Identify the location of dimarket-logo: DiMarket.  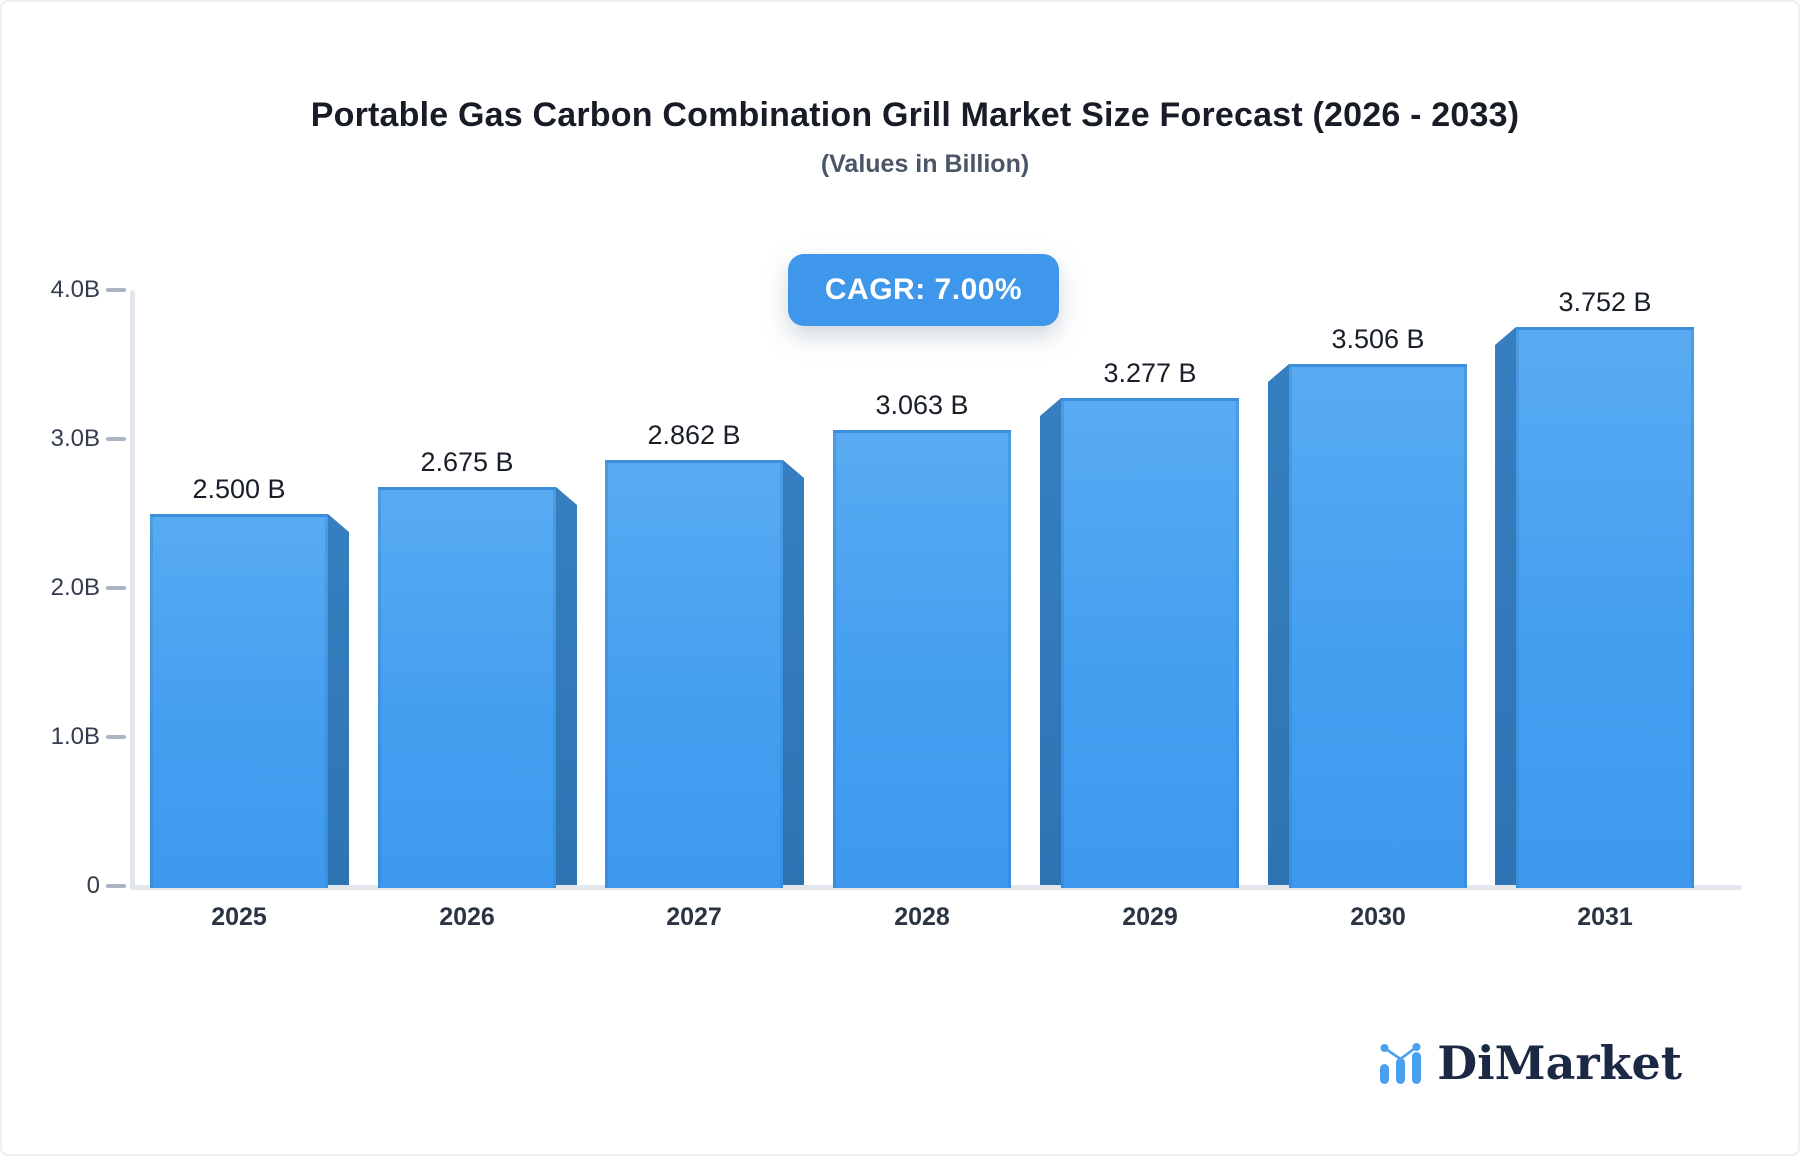
(1530, 1063).